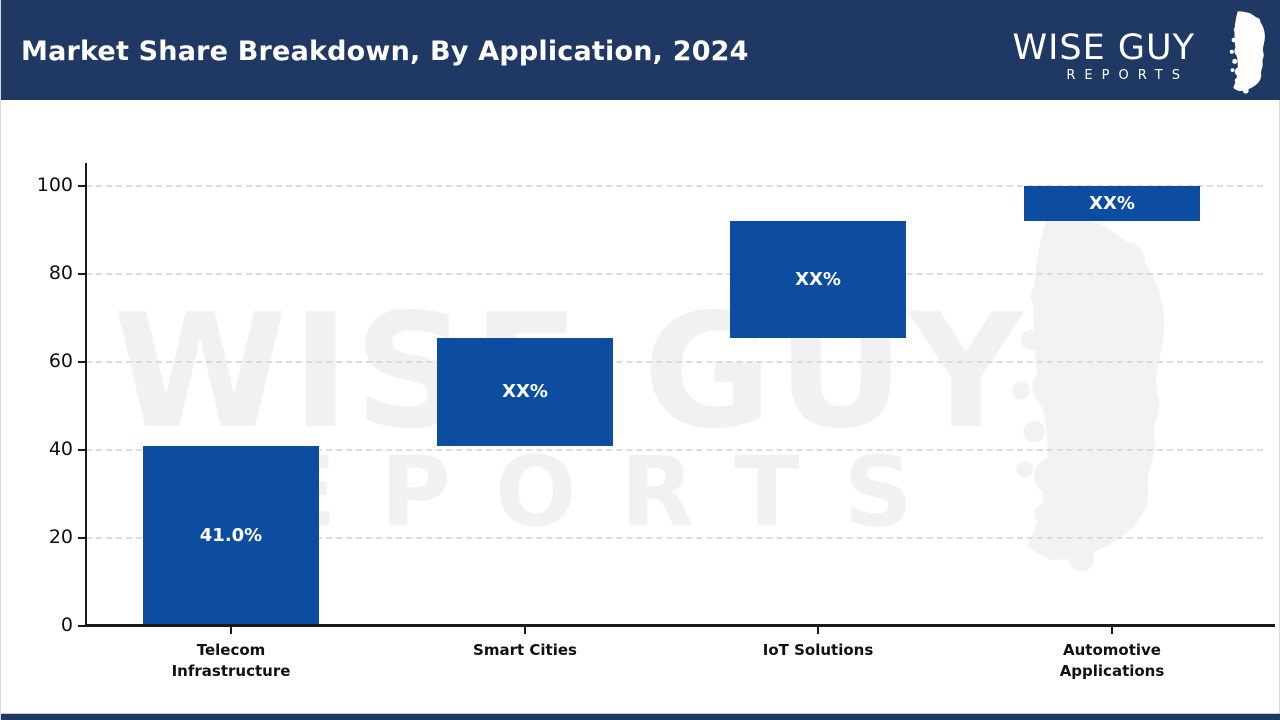 This screenshot has width=1280, height=720. I want to click on category-label-3: IoT Solutions, so click(818, 650).